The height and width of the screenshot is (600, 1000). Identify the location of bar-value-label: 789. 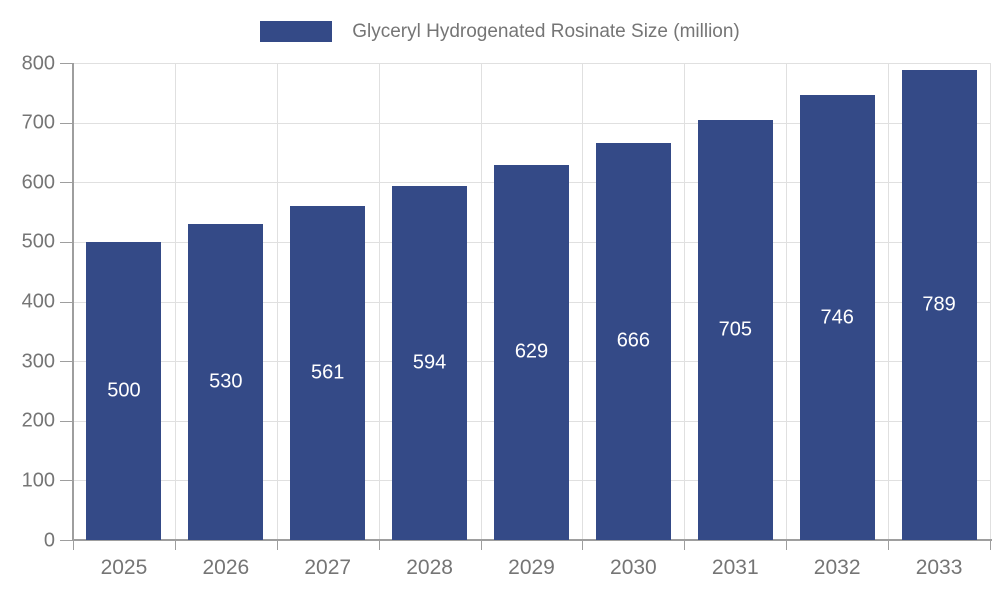
(939, 304).